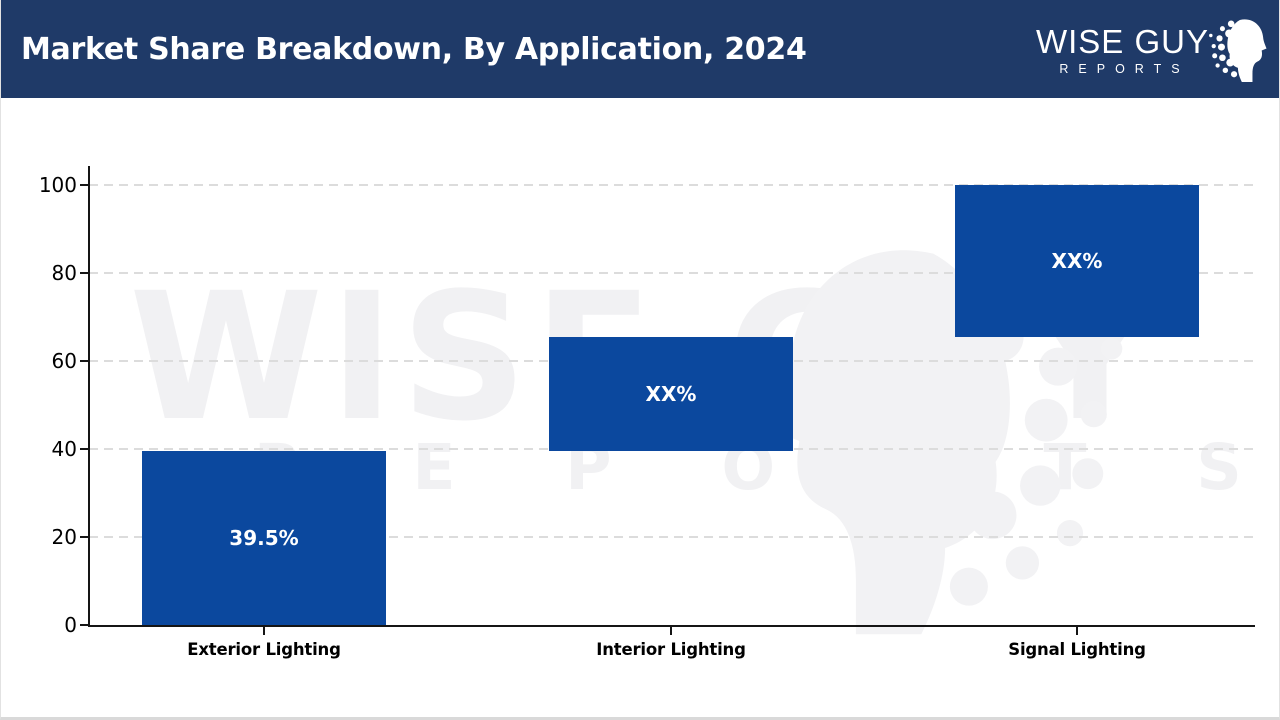 This screenshot has height=720, width=1280. What do you see at coordinates (57, 185) in the screenshot?
I see `y-axis-tick-label: 100` at bounding box center [57, 185].